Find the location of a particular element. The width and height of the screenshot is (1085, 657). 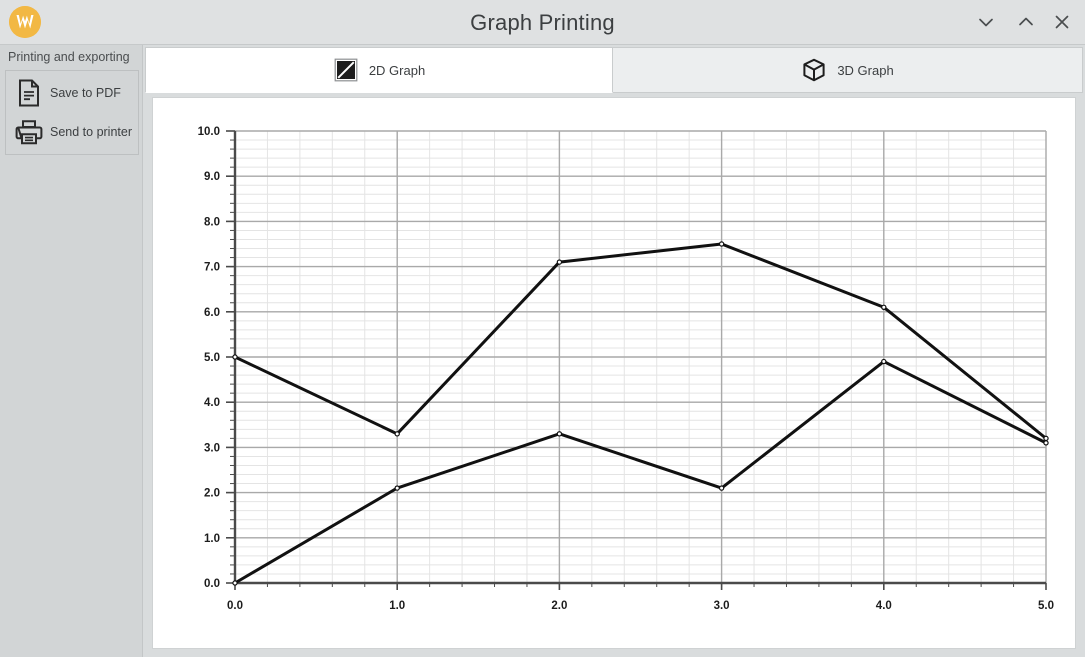

tab-label: 2D Graph is located at coordinates (397, 70).